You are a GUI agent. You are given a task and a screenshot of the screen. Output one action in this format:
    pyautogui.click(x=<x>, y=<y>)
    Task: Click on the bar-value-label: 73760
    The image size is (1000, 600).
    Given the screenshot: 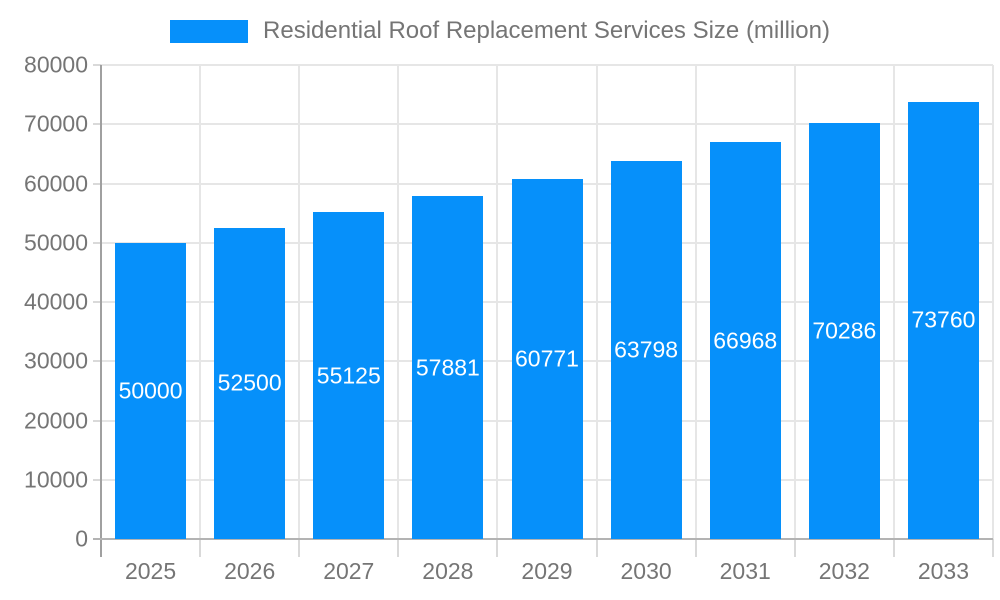 What is the action you would take?
    pyautogui.click(x=943, y=319)
    